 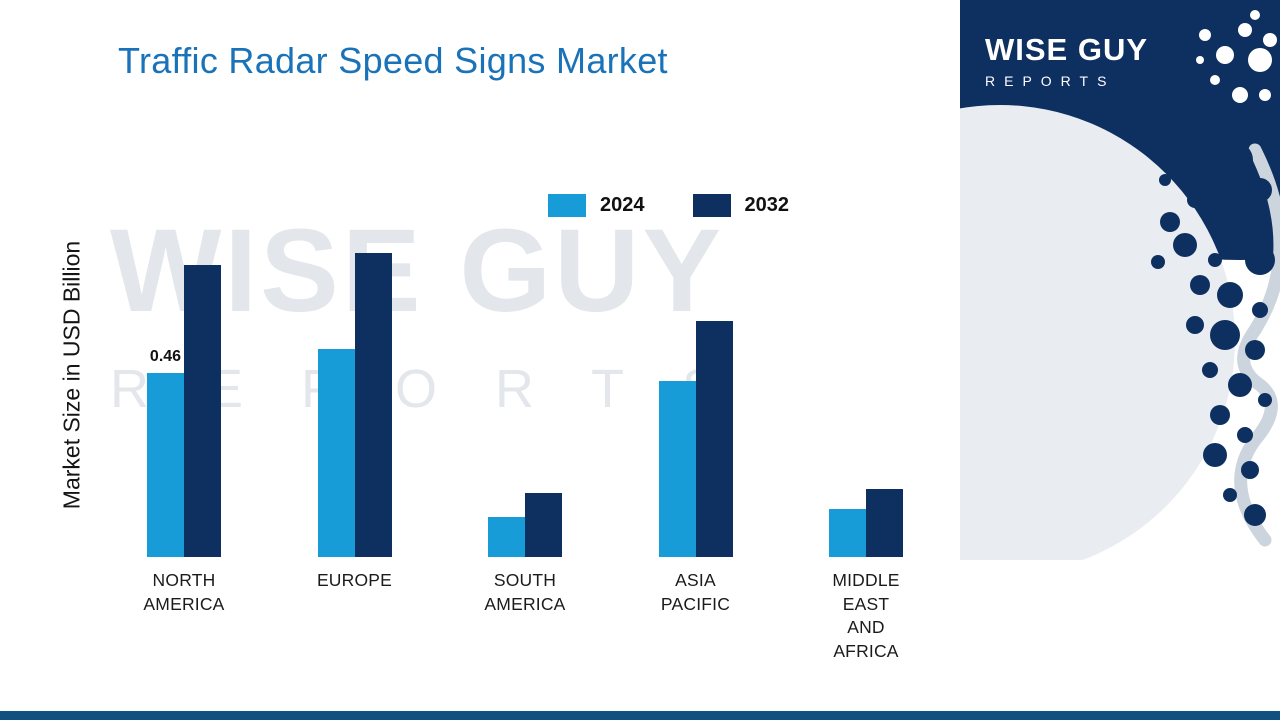 What do you see at coordinates (165, 452) in the screenshot?
I see `bar-2024-north: 0.46` at bounding box center [165, 452].